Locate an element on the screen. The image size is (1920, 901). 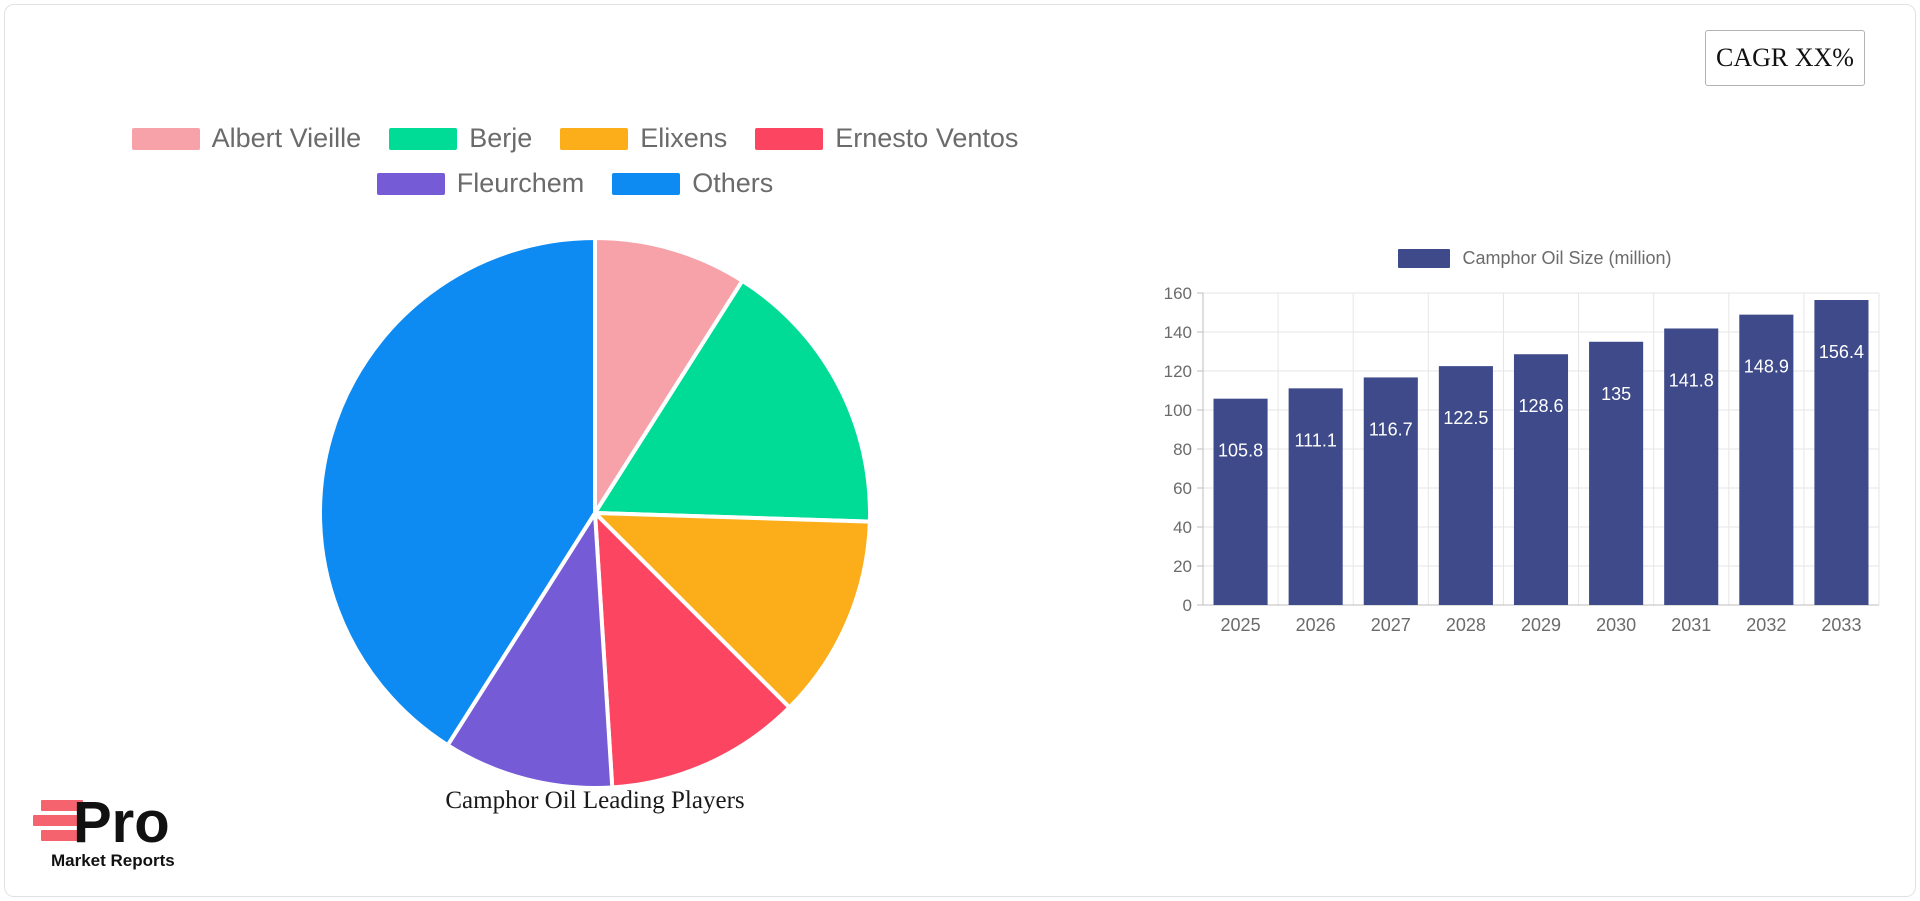
legend-item-berje: Berje is located at coordinates (460, 138).